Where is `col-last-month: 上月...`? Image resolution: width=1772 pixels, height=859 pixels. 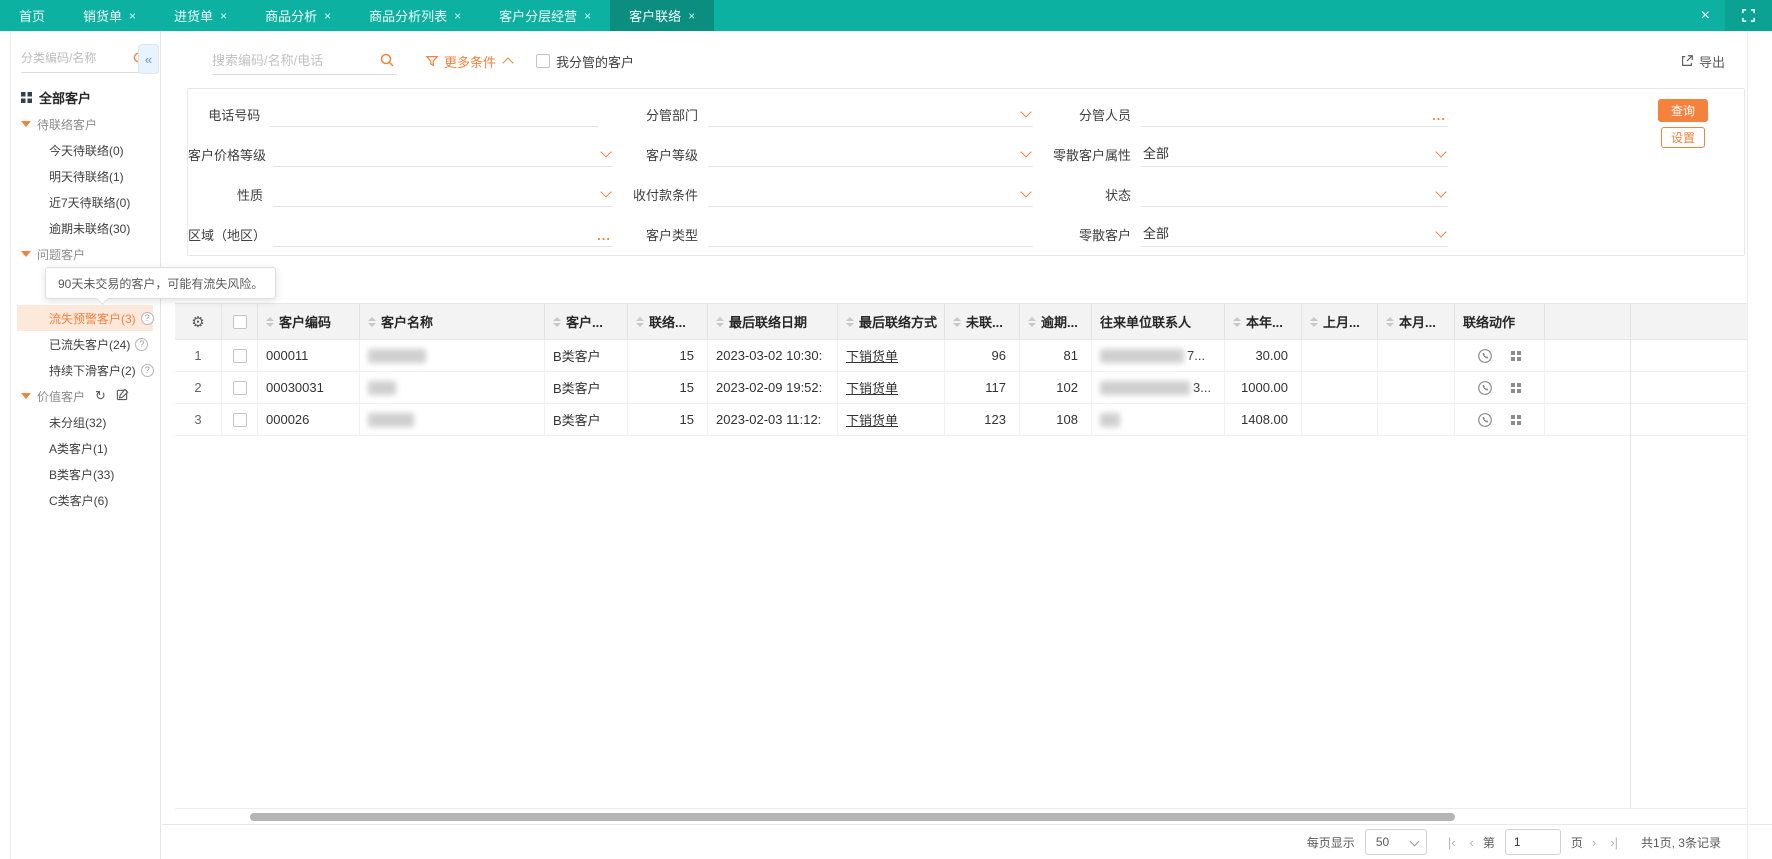
col-last-month: 上月... is located at coordinates (1340, 321).